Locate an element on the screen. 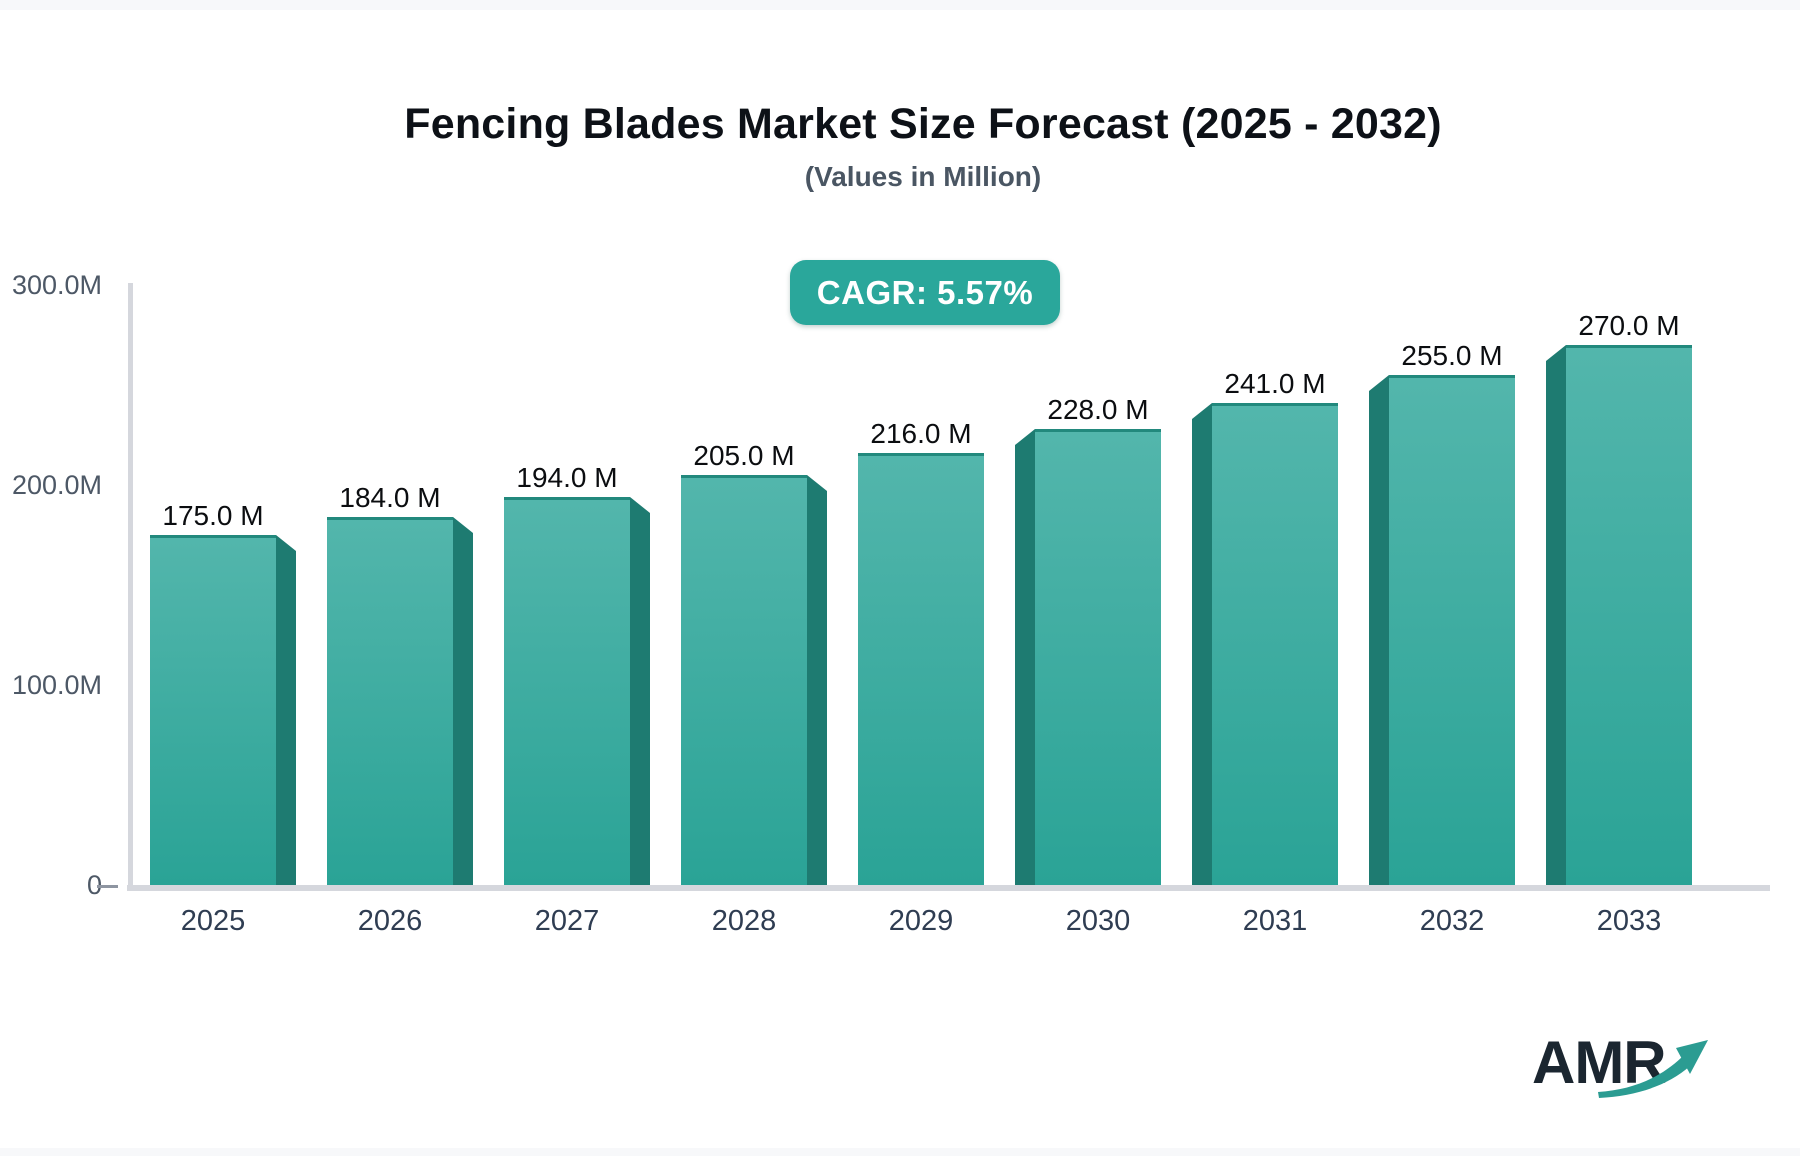 The height and width of the screenshot is (1156, 1800). x-axis-label: 2028 is located at coordinates (744, 921).